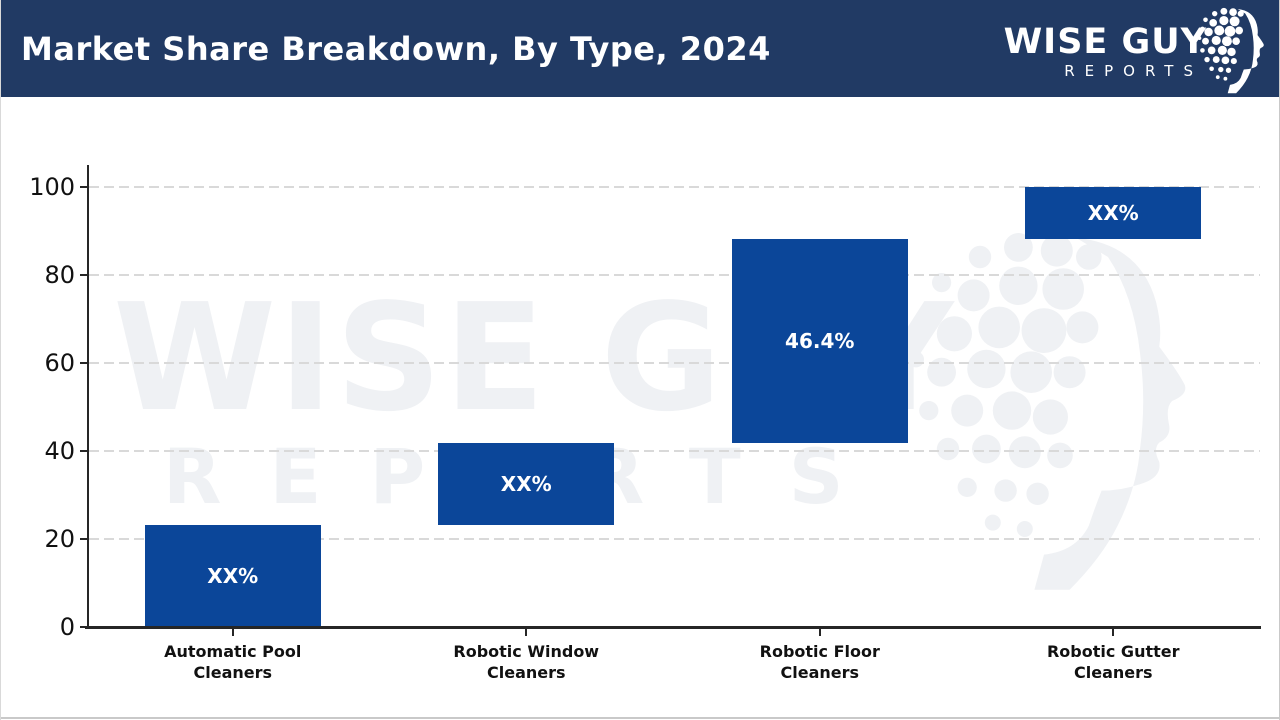  I want to click on x-axis-line, so click(673, 627).